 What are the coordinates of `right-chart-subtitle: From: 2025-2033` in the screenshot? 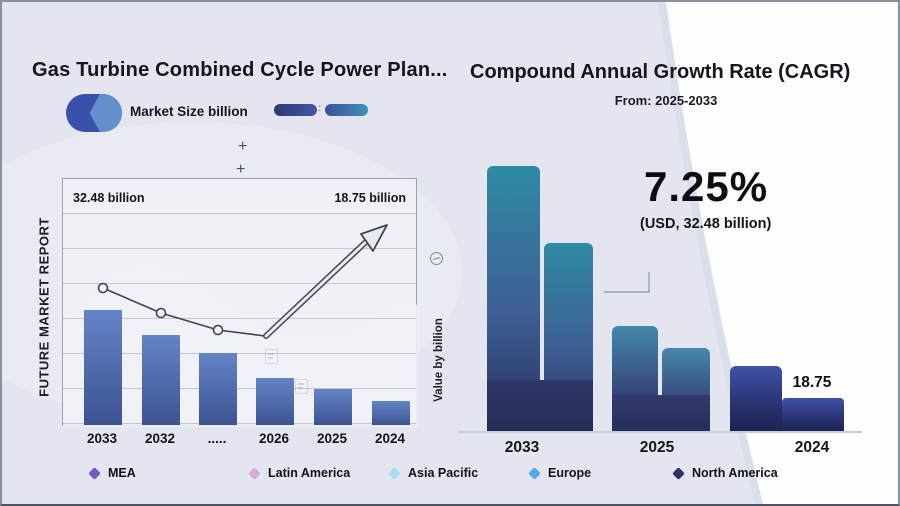 It's located at (666, 100).